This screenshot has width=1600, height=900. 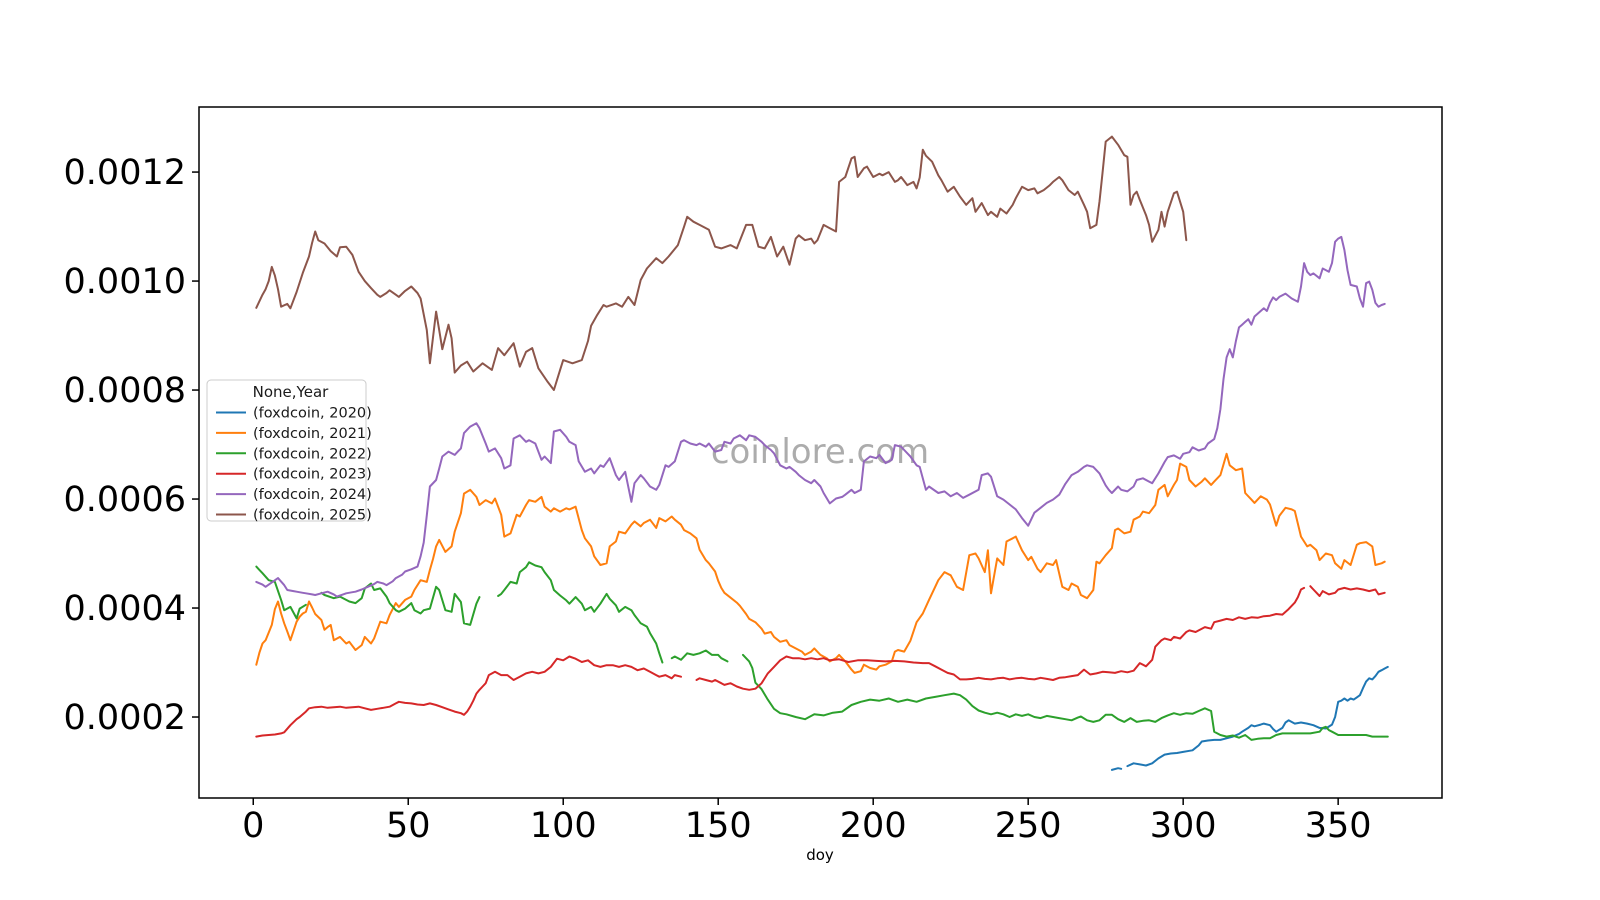 What do you see at coordinates (1028, 826) in the screenshot?
I see `x-tick-label: 250` at bounding box center [1028, 826].